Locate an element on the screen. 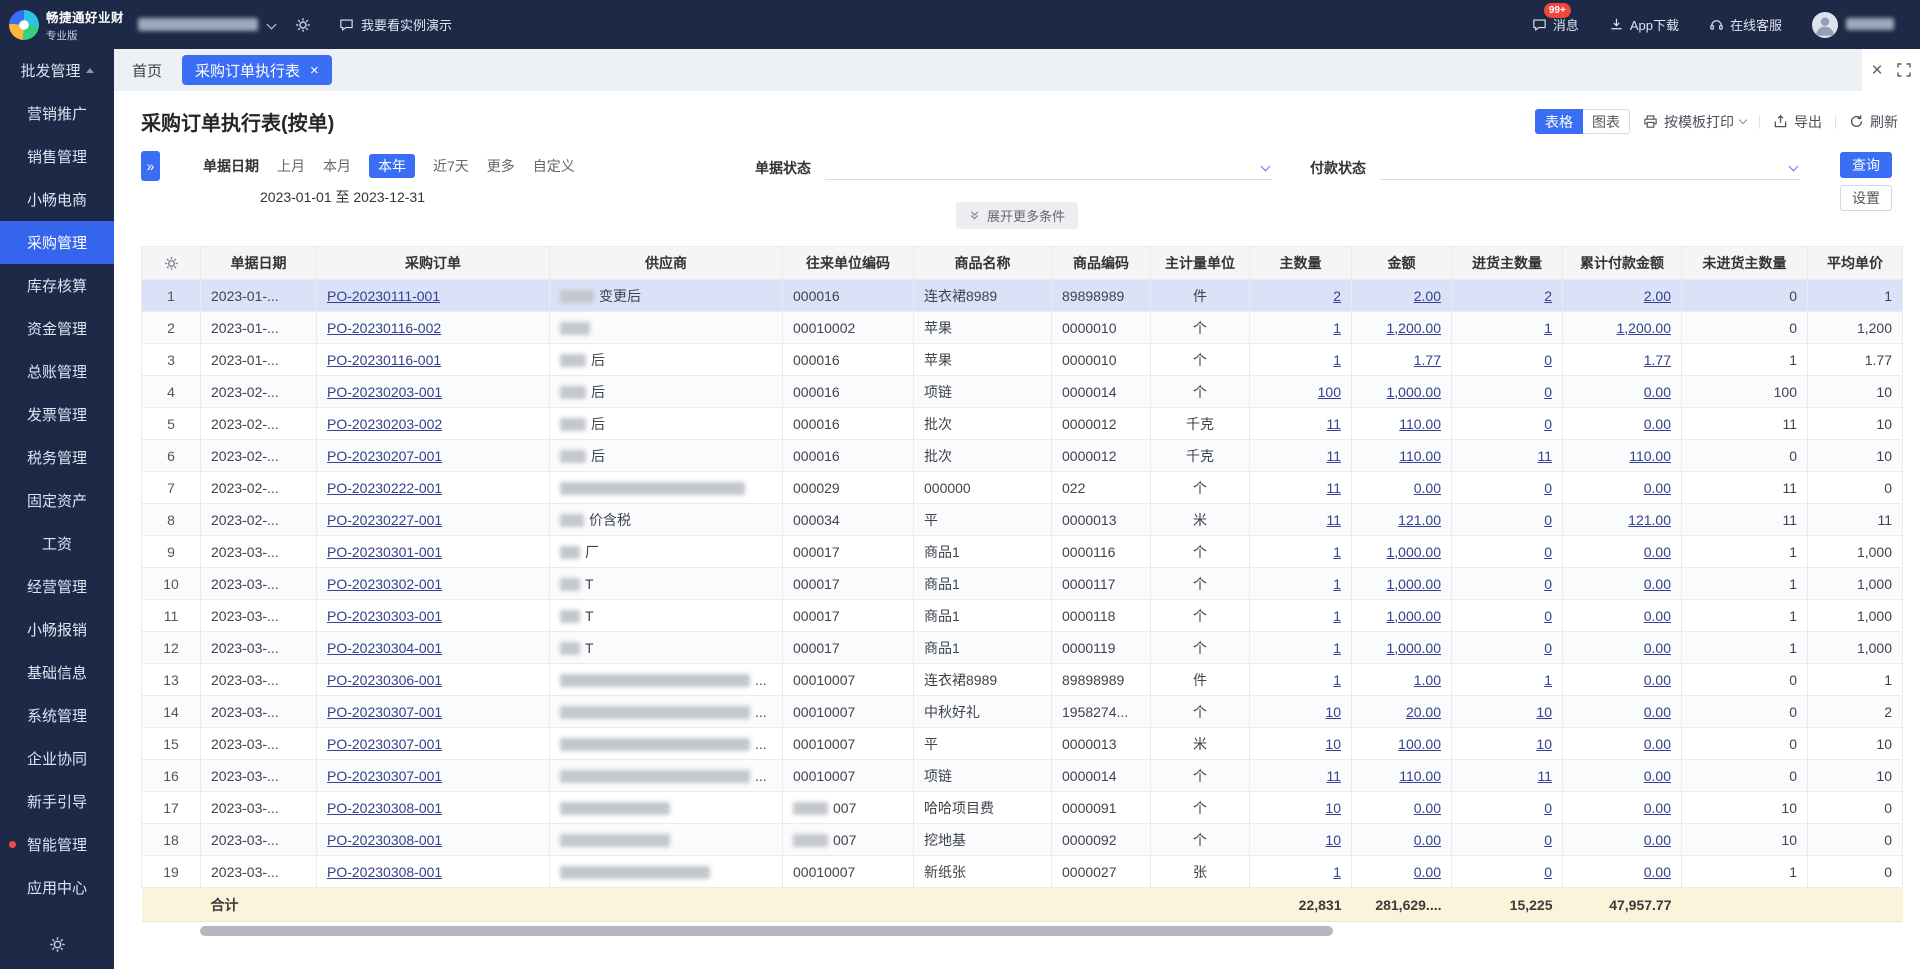 The width and height of the screenshot is (1920, 969). sidebar-item-18: 智能管理 is located at coordinates (57, 844).